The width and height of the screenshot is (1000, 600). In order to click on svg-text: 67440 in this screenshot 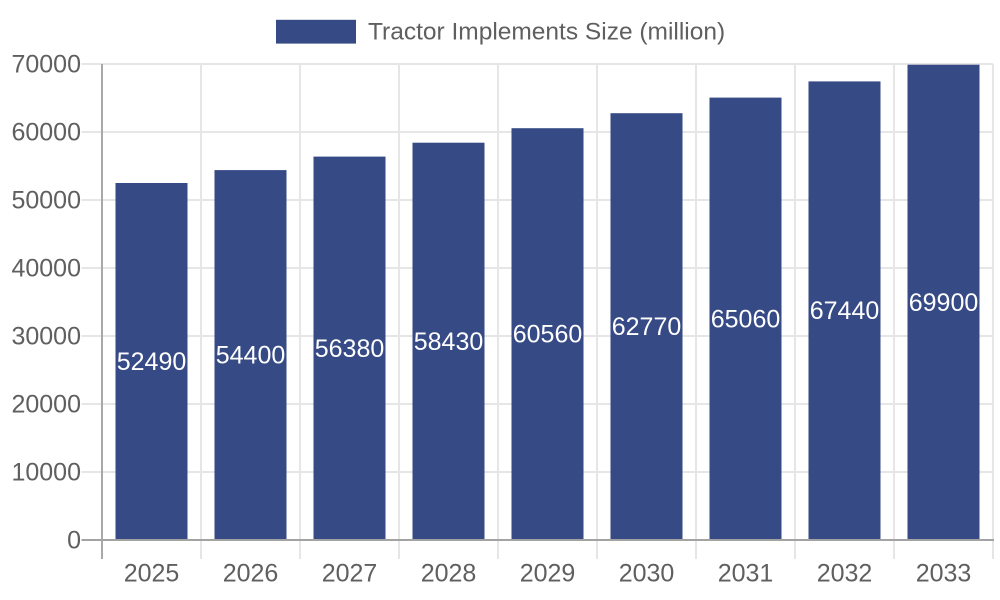, I will do `click(845, 311)`.